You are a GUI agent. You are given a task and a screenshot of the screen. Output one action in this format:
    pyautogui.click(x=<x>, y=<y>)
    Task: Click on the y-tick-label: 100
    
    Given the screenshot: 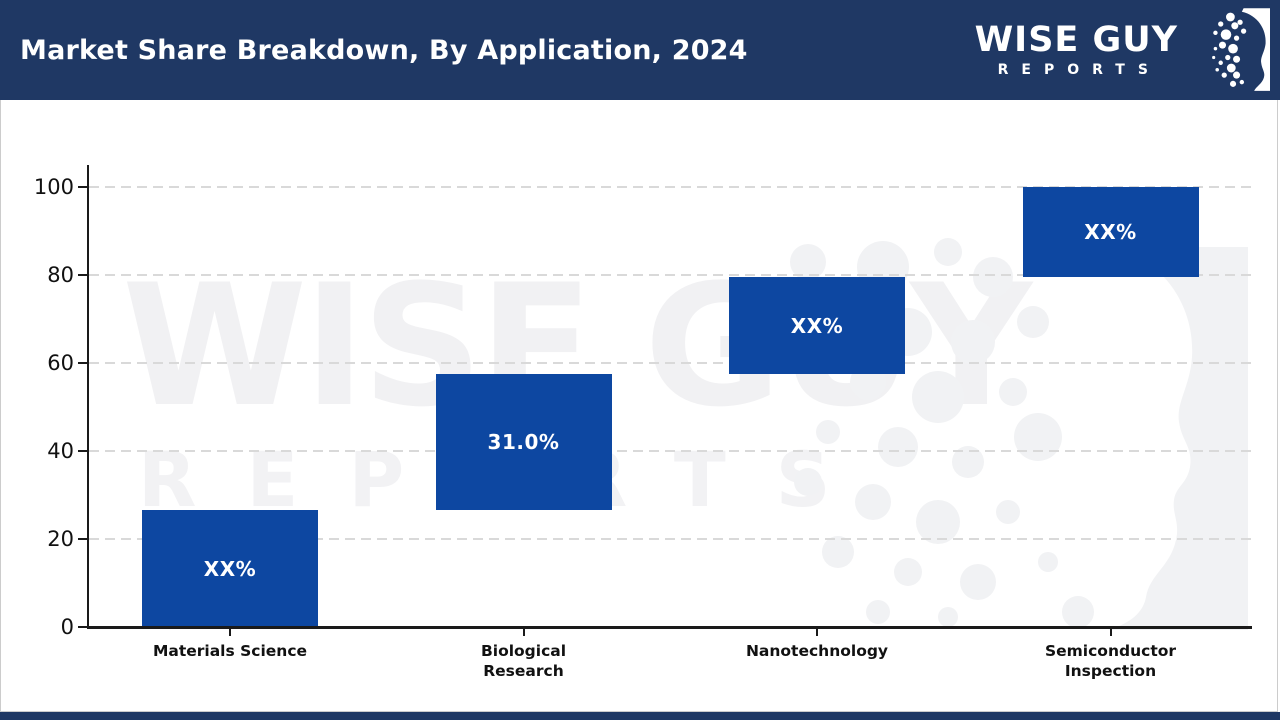 What is the action you would take?
    pyautogui.click(x=53, y=187)
    